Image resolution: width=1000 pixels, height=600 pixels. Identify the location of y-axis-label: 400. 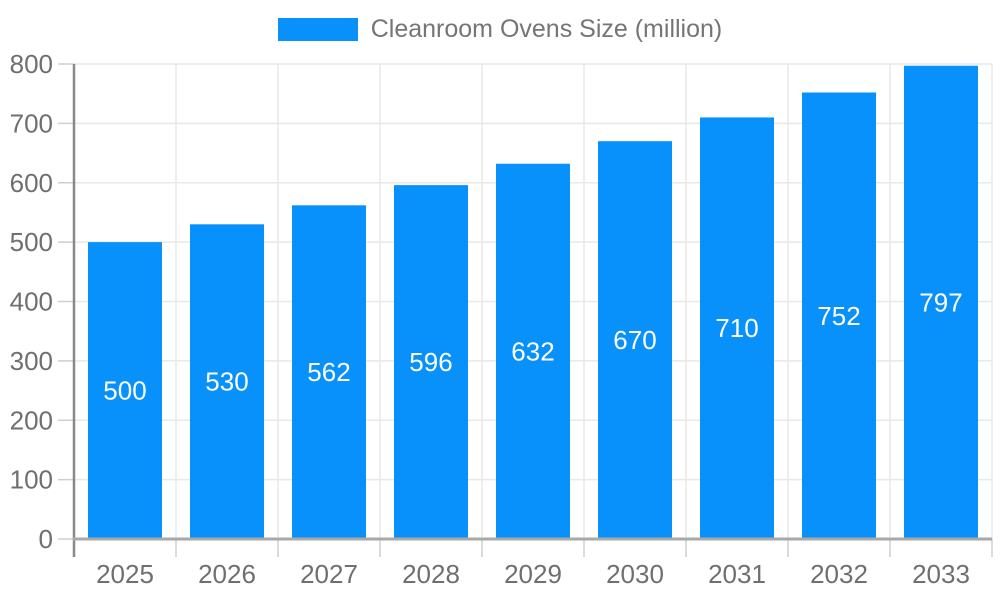
(31, 302).